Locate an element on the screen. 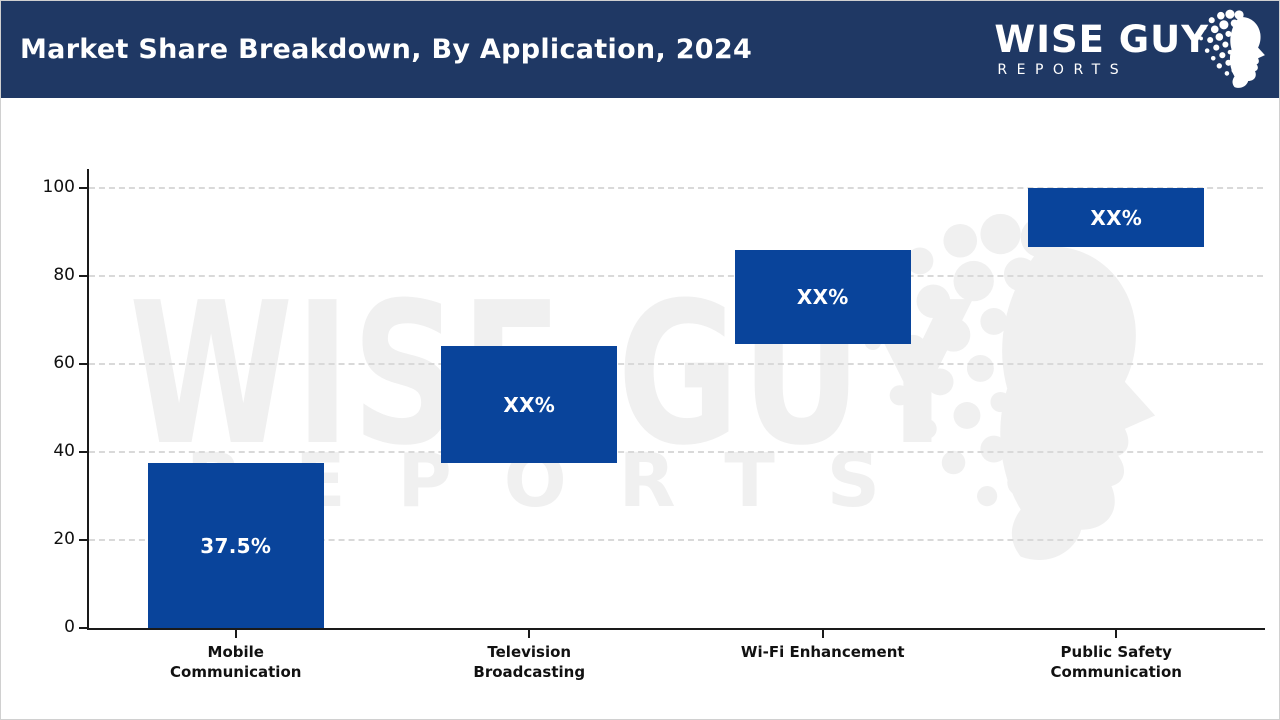 The image size is (1280, 720). x-axis-line is located at coordinates (676, 629).